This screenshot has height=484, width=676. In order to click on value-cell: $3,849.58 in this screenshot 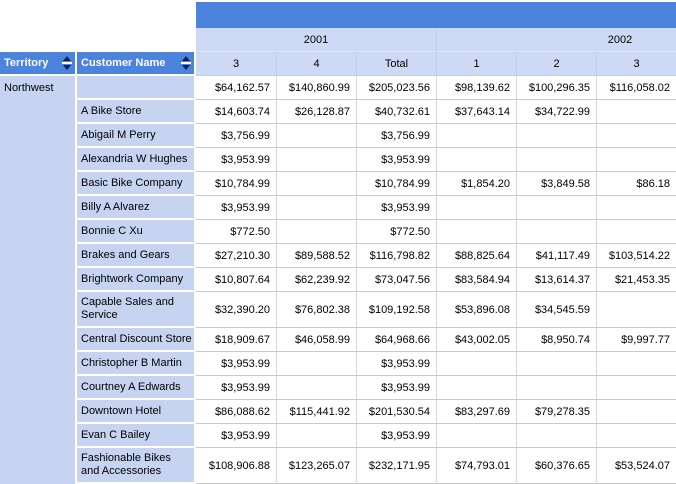, I will do `click(557, 184)`.